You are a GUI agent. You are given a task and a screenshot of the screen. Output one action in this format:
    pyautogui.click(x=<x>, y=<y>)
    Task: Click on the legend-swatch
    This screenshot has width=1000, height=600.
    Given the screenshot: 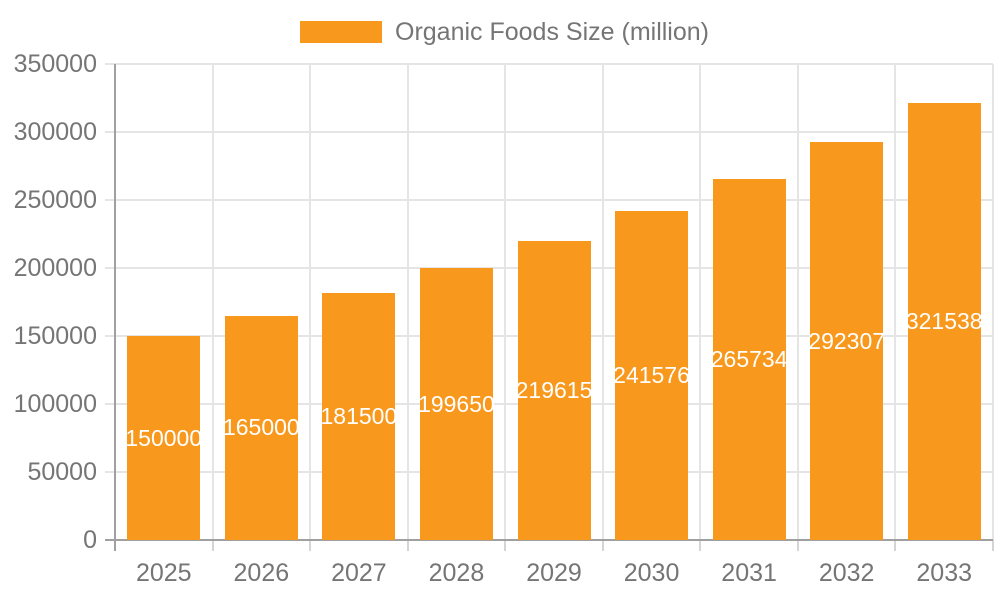 What is the action you would take?
    pyautogui.click(x=341, y=32)
    